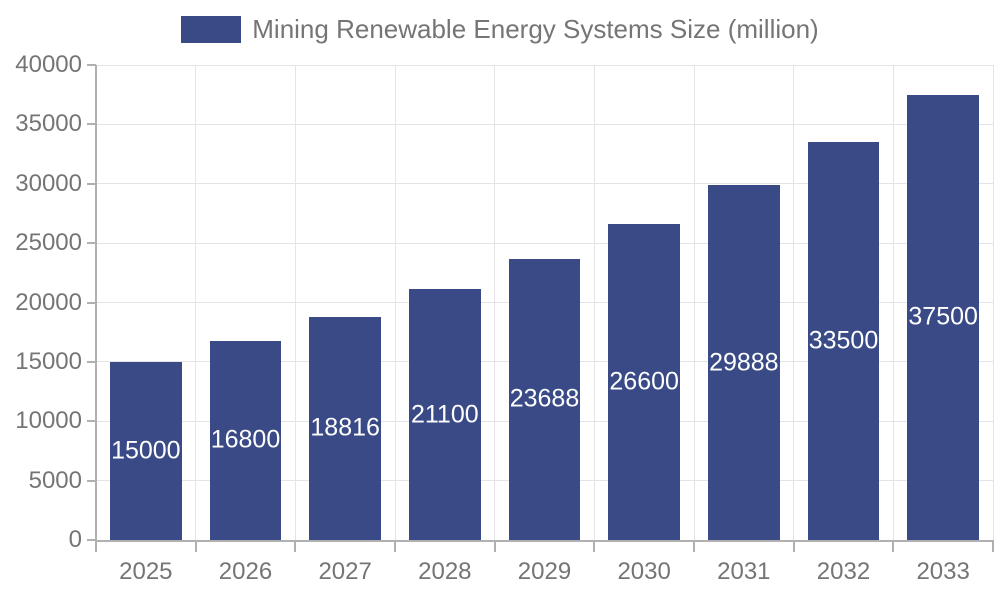 The image size is (1000, 600). I want to click on bar-2025: 15000, so click(145, 450).